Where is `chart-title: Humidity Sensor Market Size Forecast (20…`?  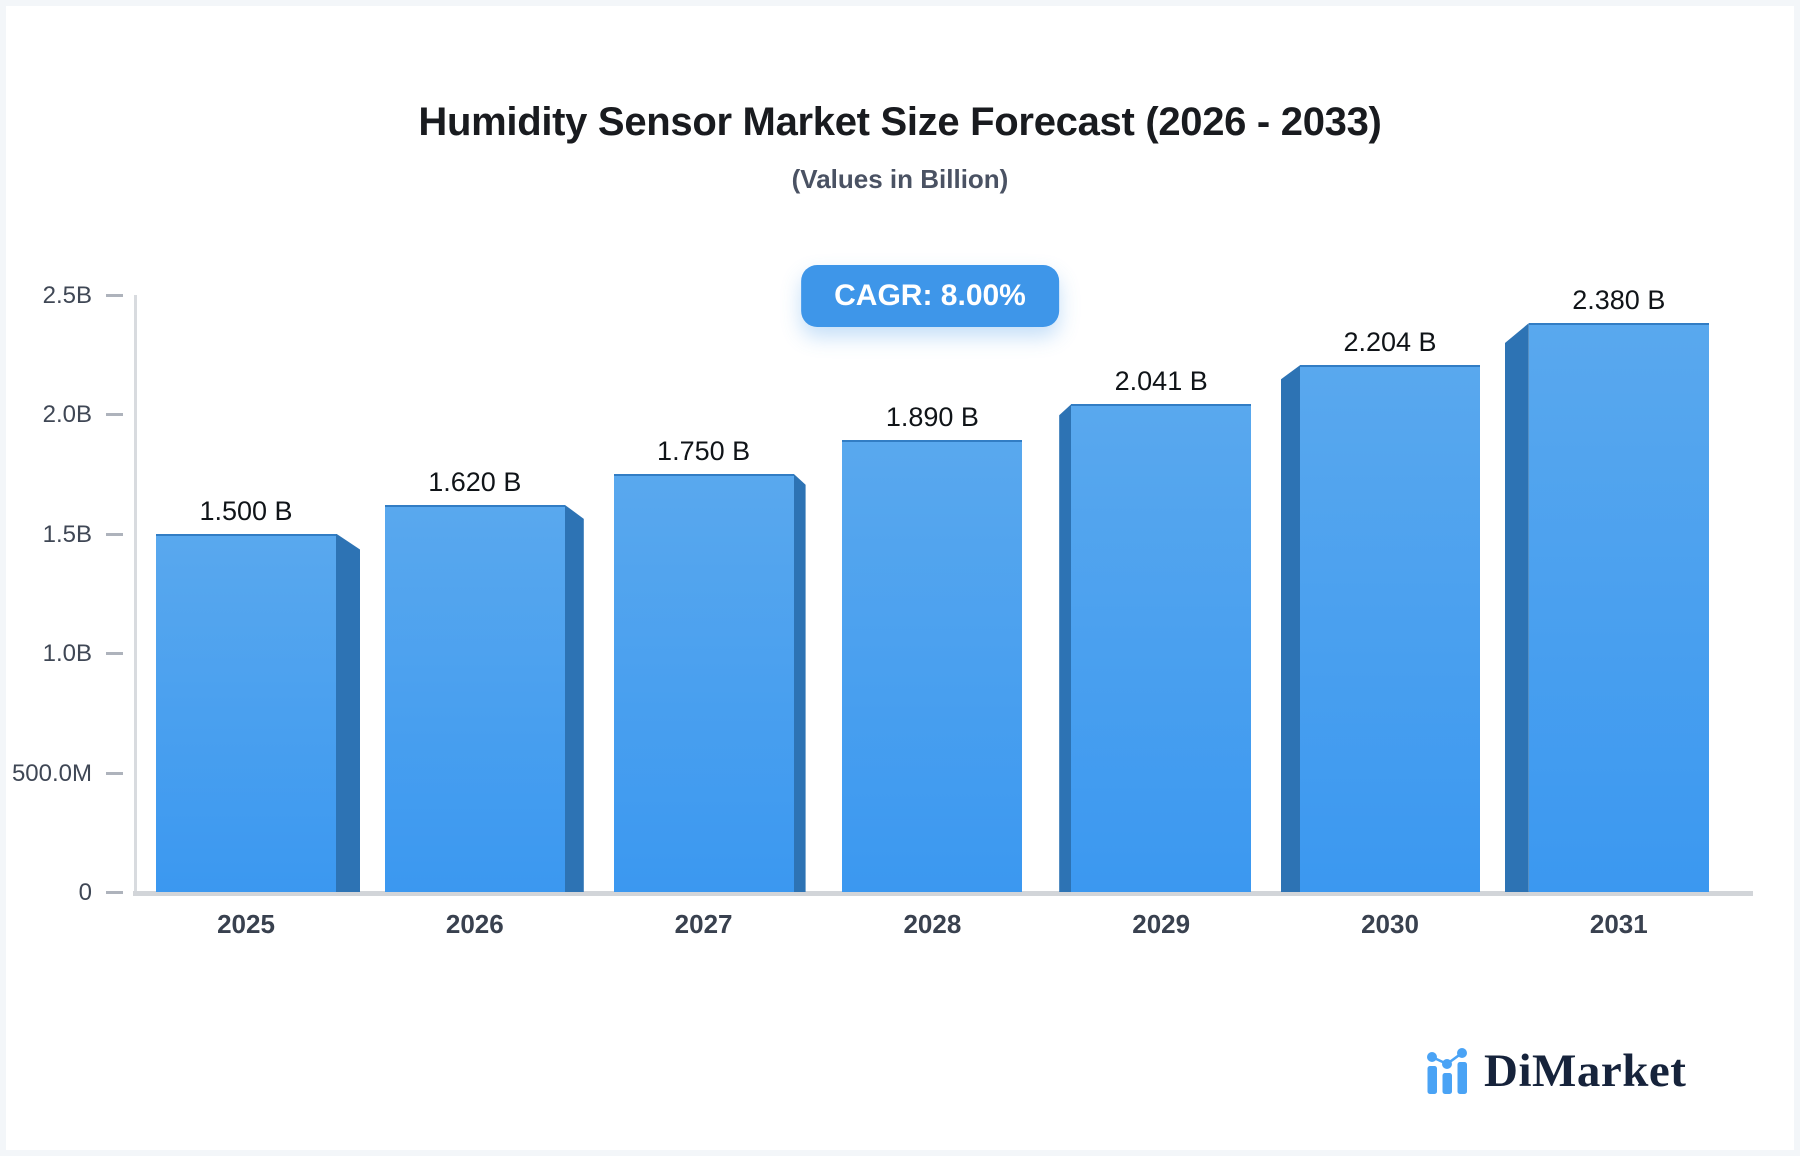
chart-title: Humidity Sensor Market Size Forecast (20… is located at coordinates (900, 122).